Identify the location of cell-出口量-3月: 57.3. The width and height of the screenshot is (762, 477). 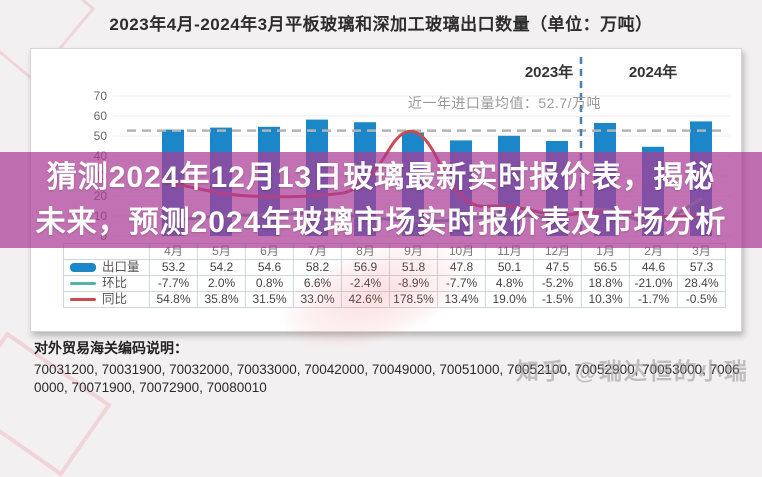
(701, 267).